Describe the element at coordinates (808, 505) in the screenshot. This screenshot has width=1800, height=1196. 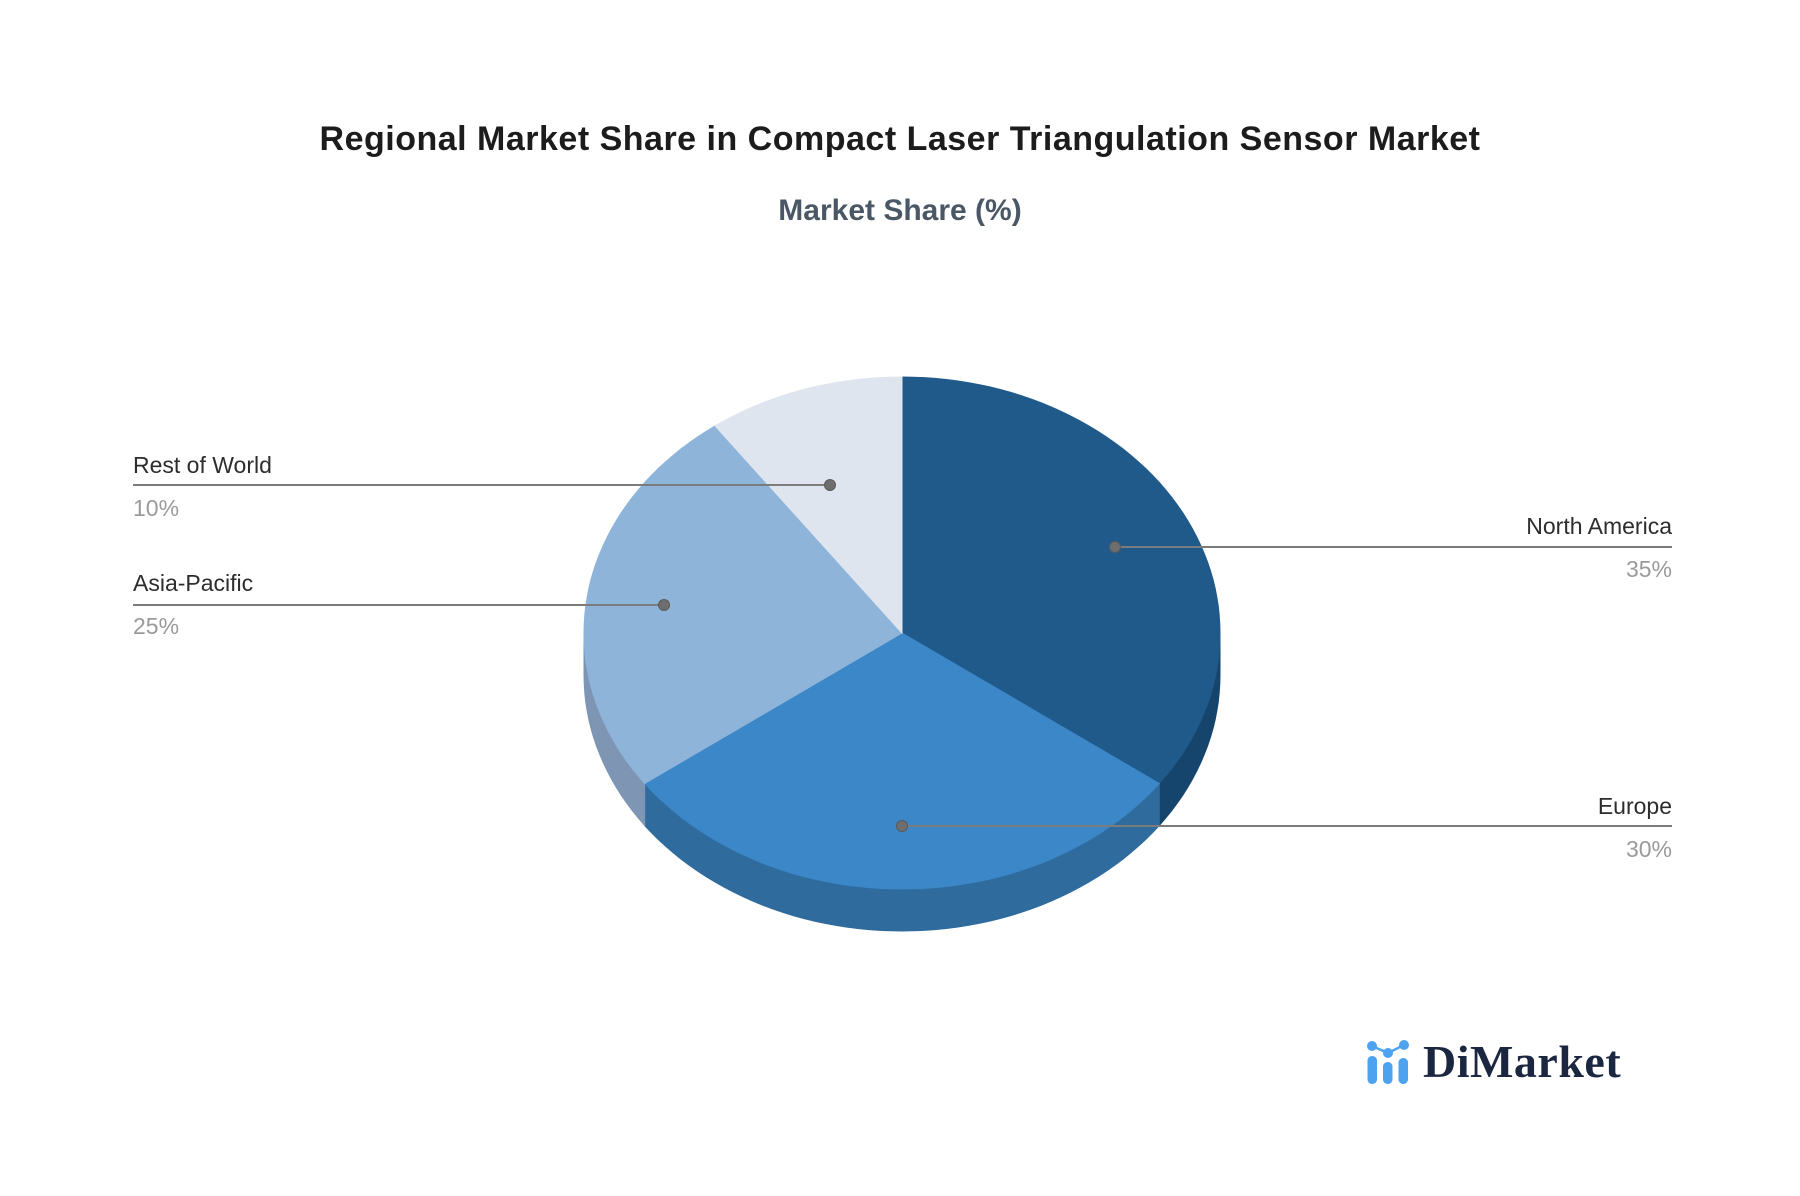
I see `pie-slice-rest-of-world` at that location.